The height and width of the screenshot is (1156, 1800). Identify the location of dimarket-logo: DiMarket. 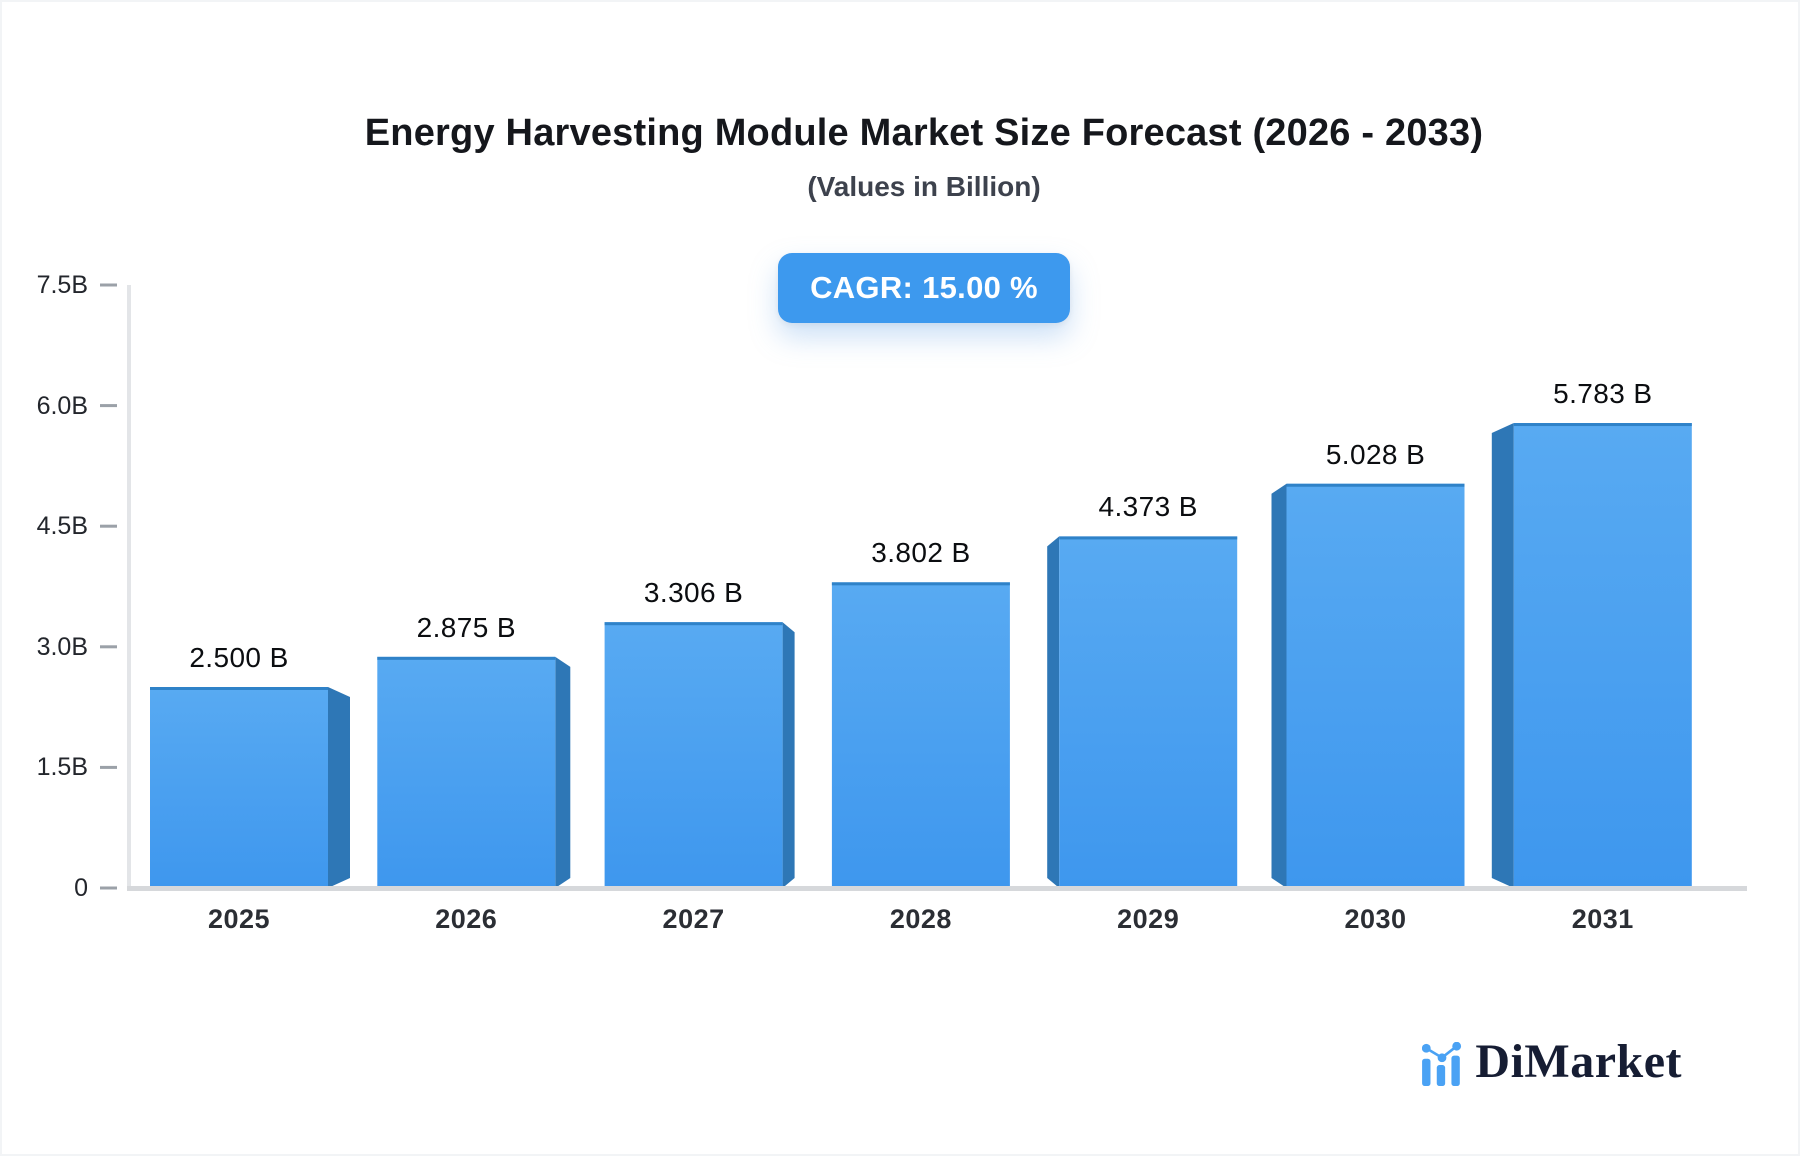
(1552, 1062).